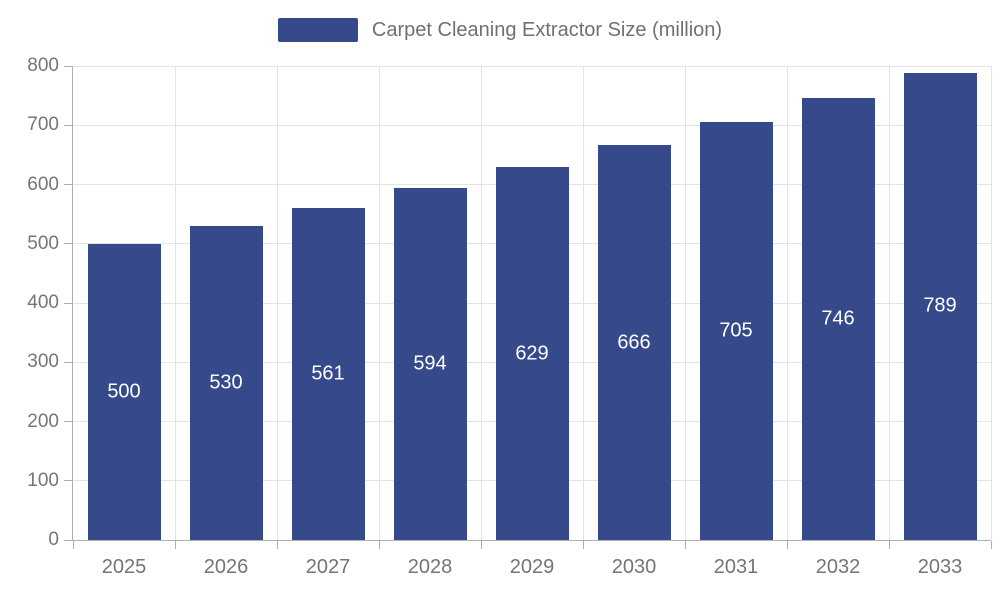 The height and width of the screenshot is (600, 1000). I want to click on x-axis-tick-label: 2031, so click(736, 567).